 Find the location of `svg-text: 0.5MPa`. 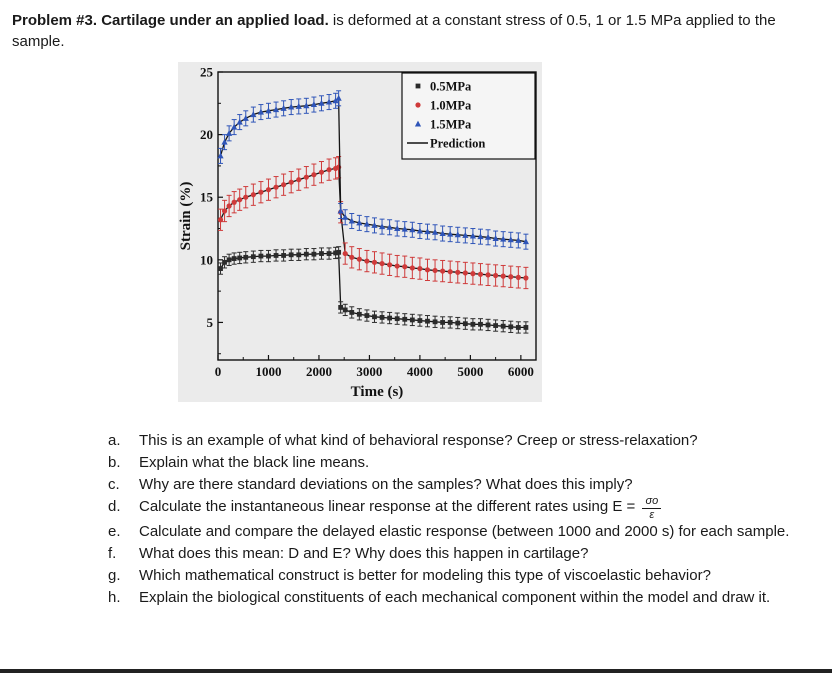

svg-text: 0.5MPa is located at coordinates (451, 87).